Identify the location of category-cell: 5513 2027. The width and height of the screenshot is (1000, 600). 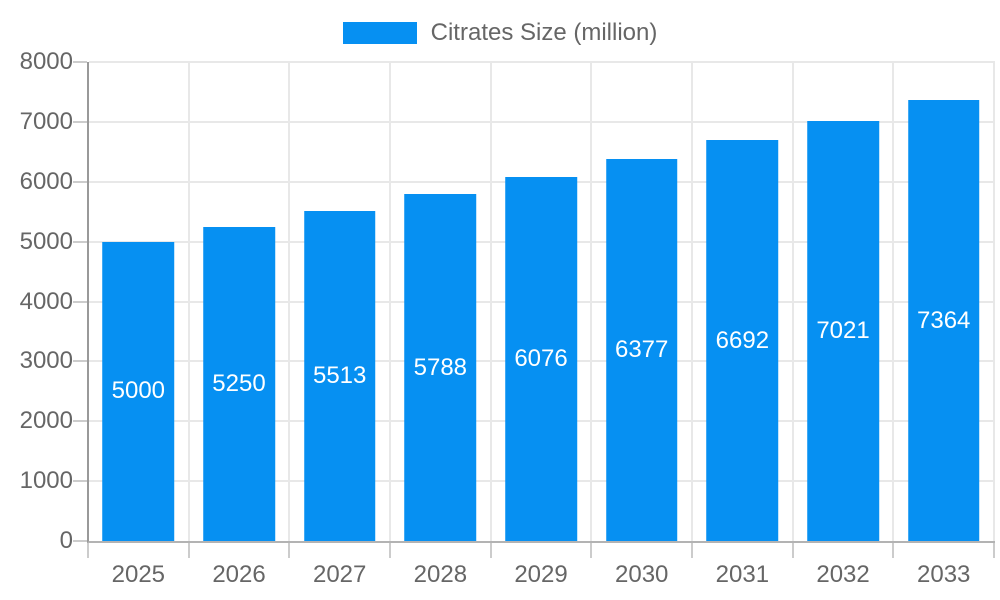
(341, 325).